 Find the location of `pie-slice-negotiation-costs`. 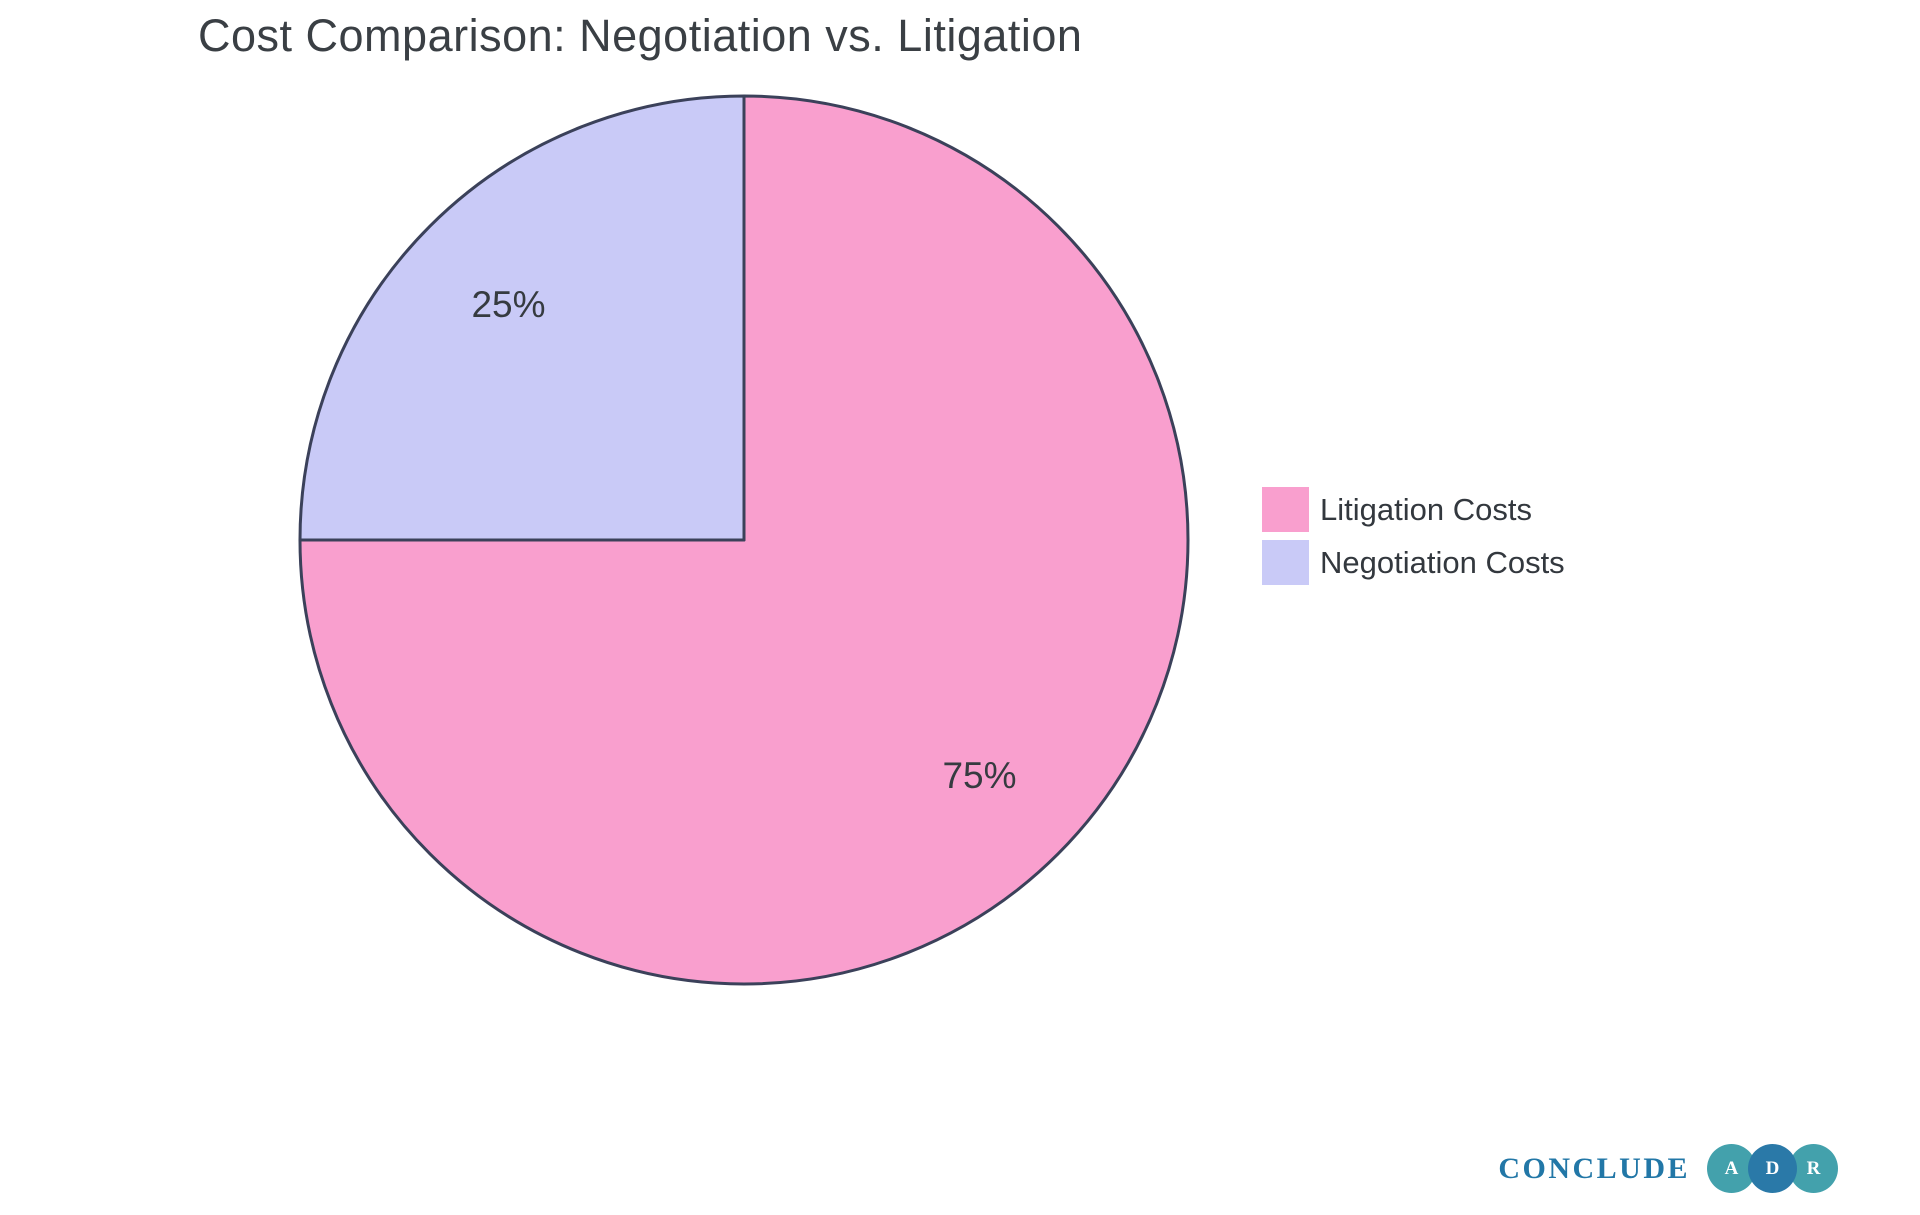

pie-slice-negotiation-costs is located at coordinates (522, 318).